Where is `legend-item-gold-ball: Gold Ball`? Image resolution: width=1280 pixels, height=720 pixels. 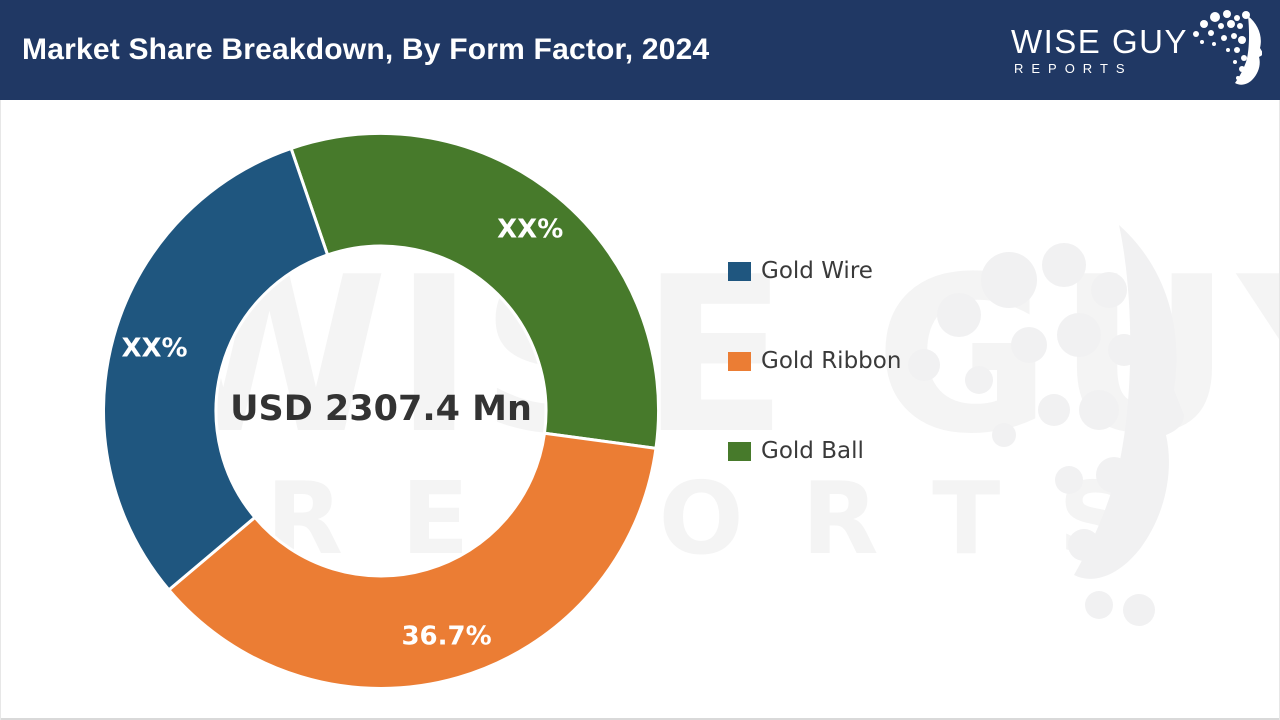
legend-item-gold-ball: Gold Ball is located at coordinates (814, 451).